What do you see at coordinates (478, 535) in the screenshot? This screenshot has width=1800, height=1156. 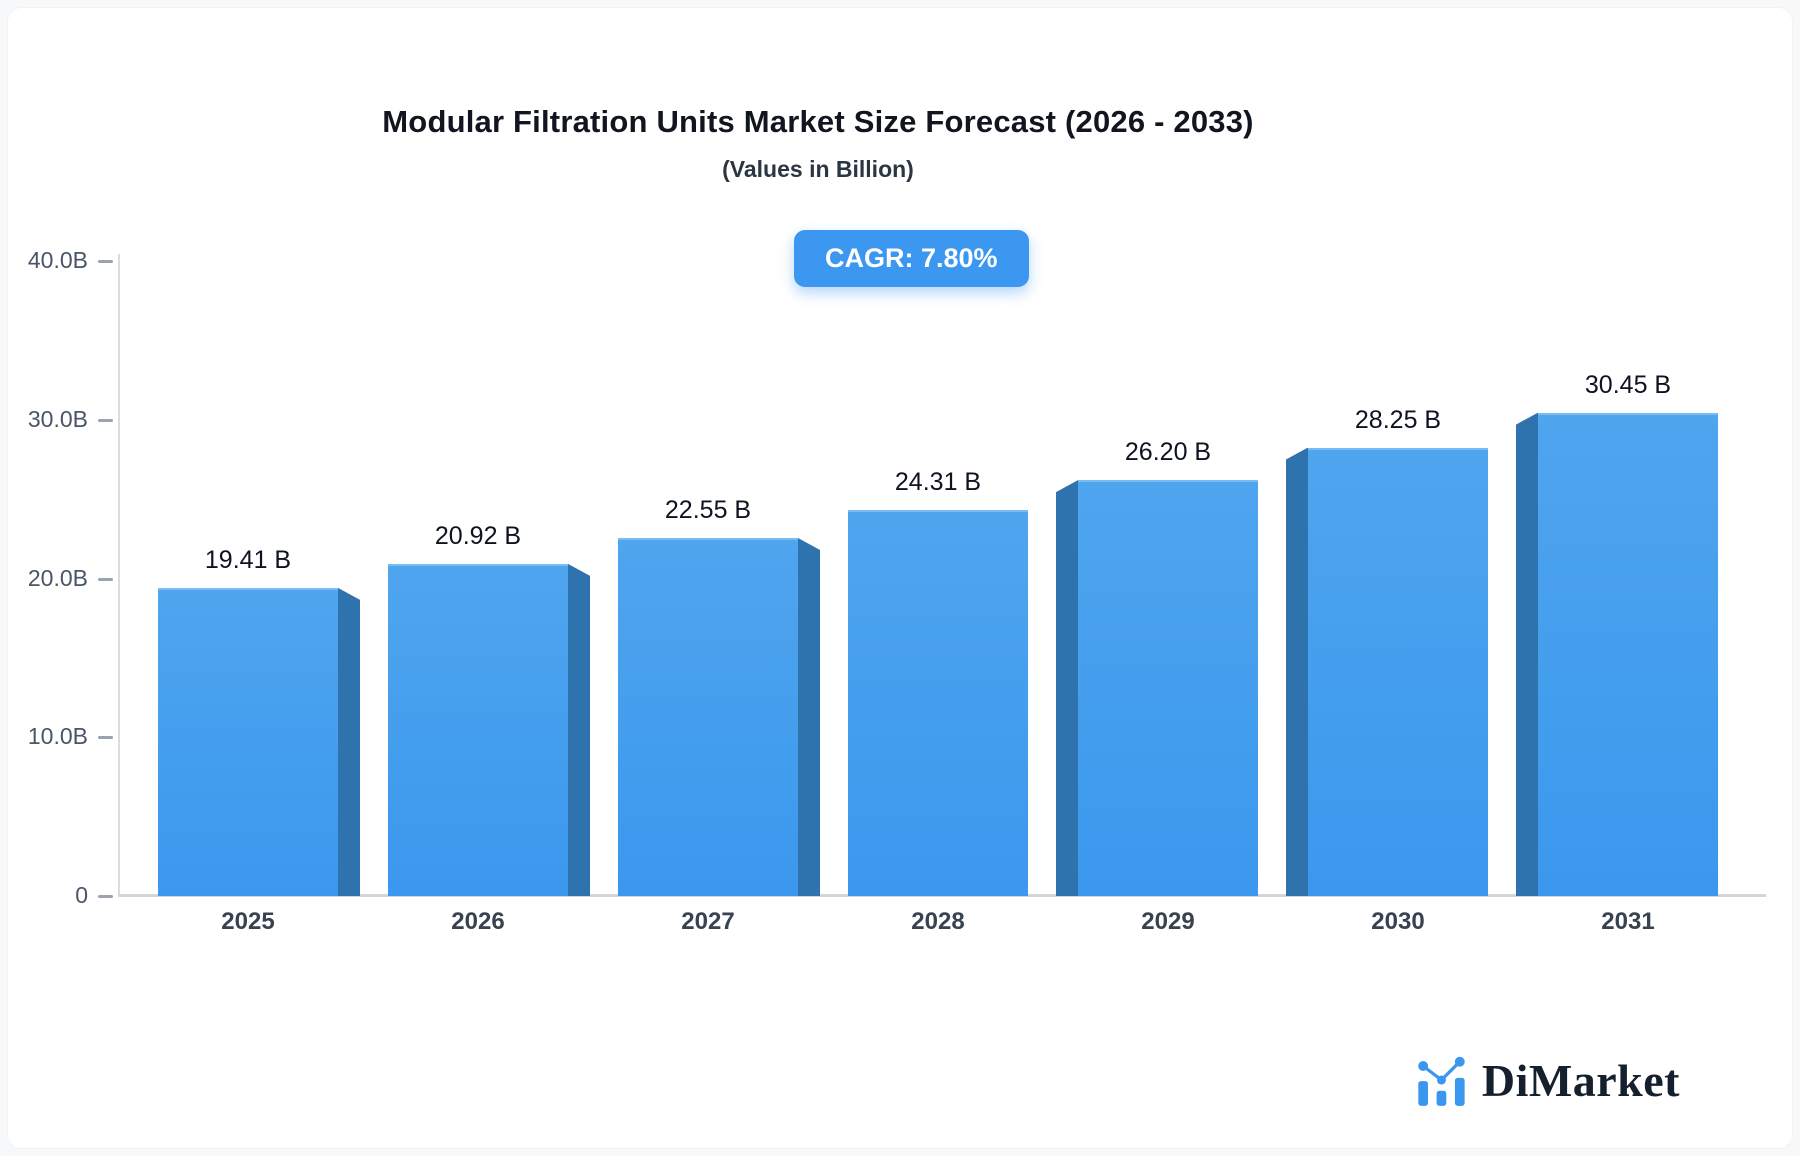 I see `bar-value-label: 20.92 B` at bounding box center [478, 535].